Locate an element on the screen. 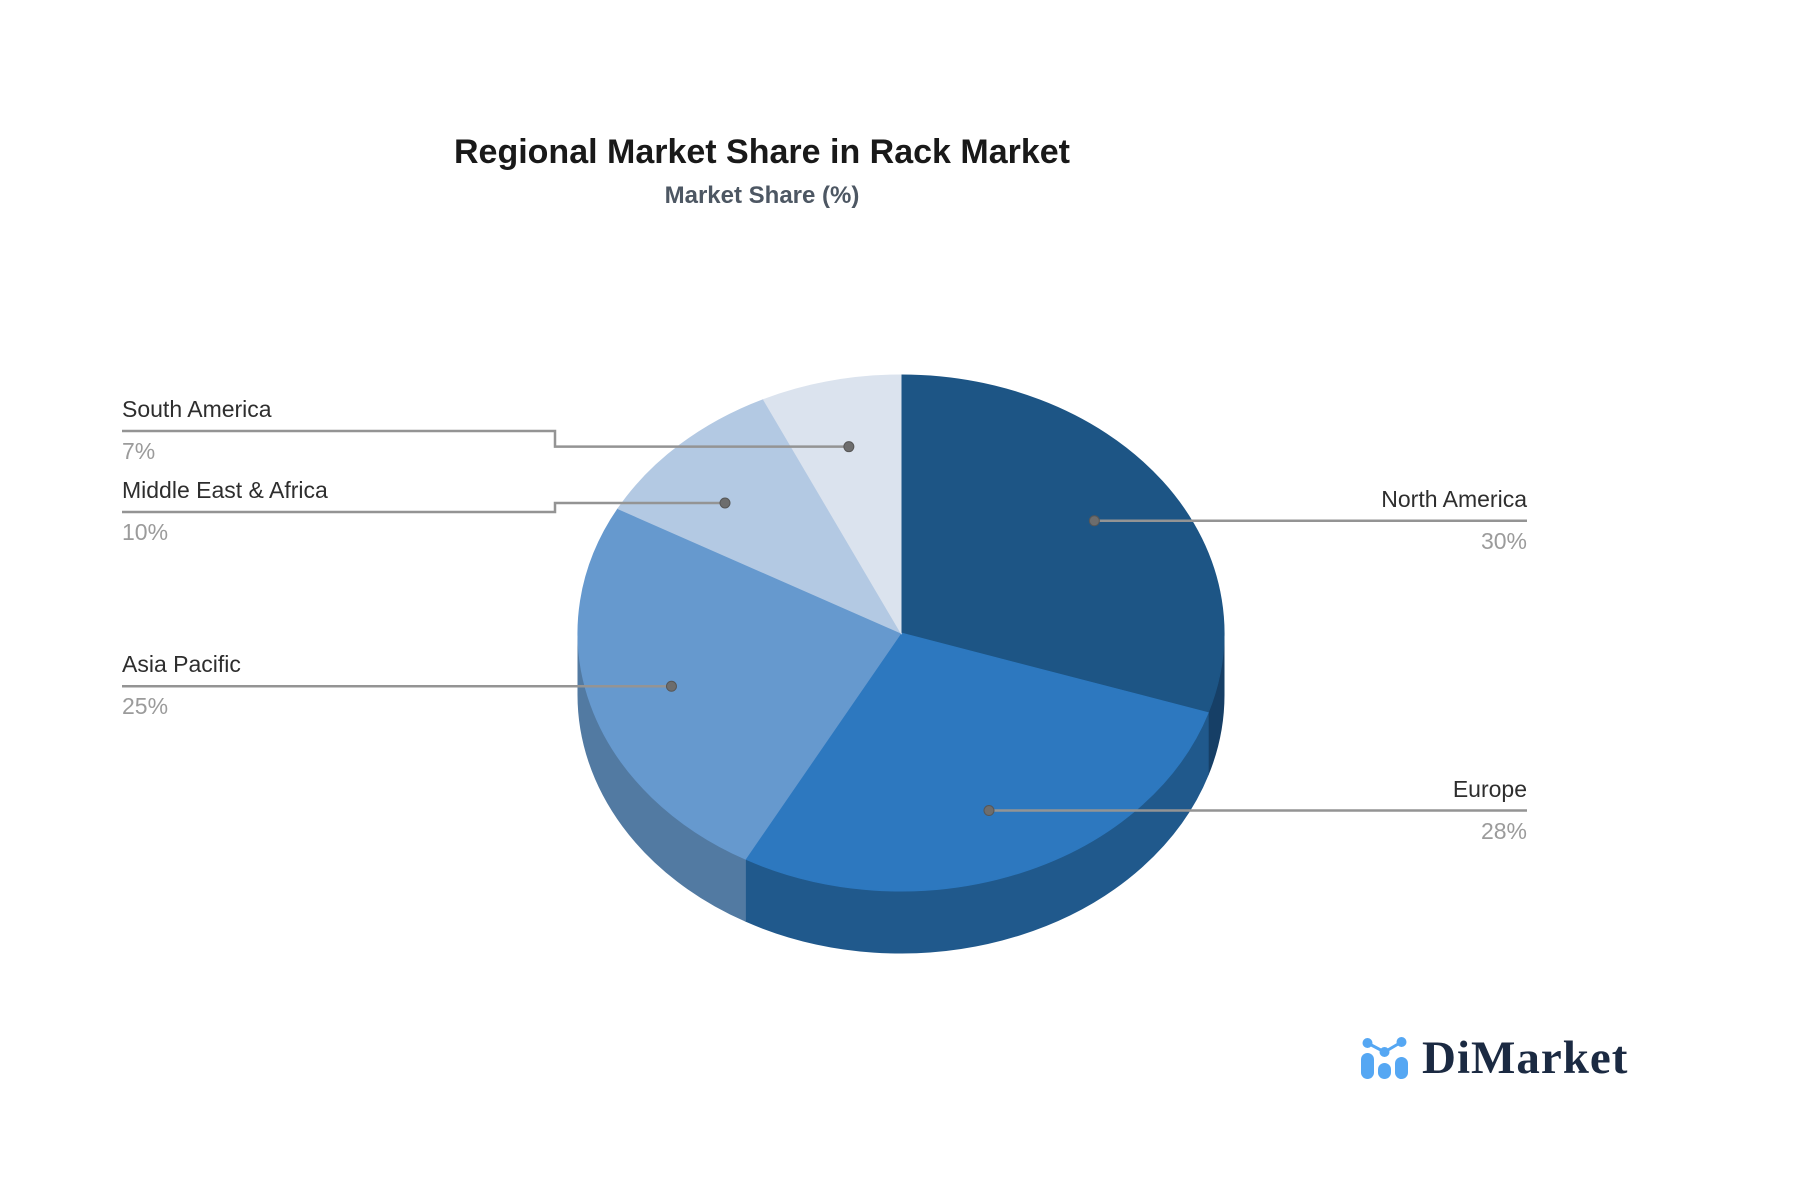  pie-slice-south-america is located at coordinates (832, 504).